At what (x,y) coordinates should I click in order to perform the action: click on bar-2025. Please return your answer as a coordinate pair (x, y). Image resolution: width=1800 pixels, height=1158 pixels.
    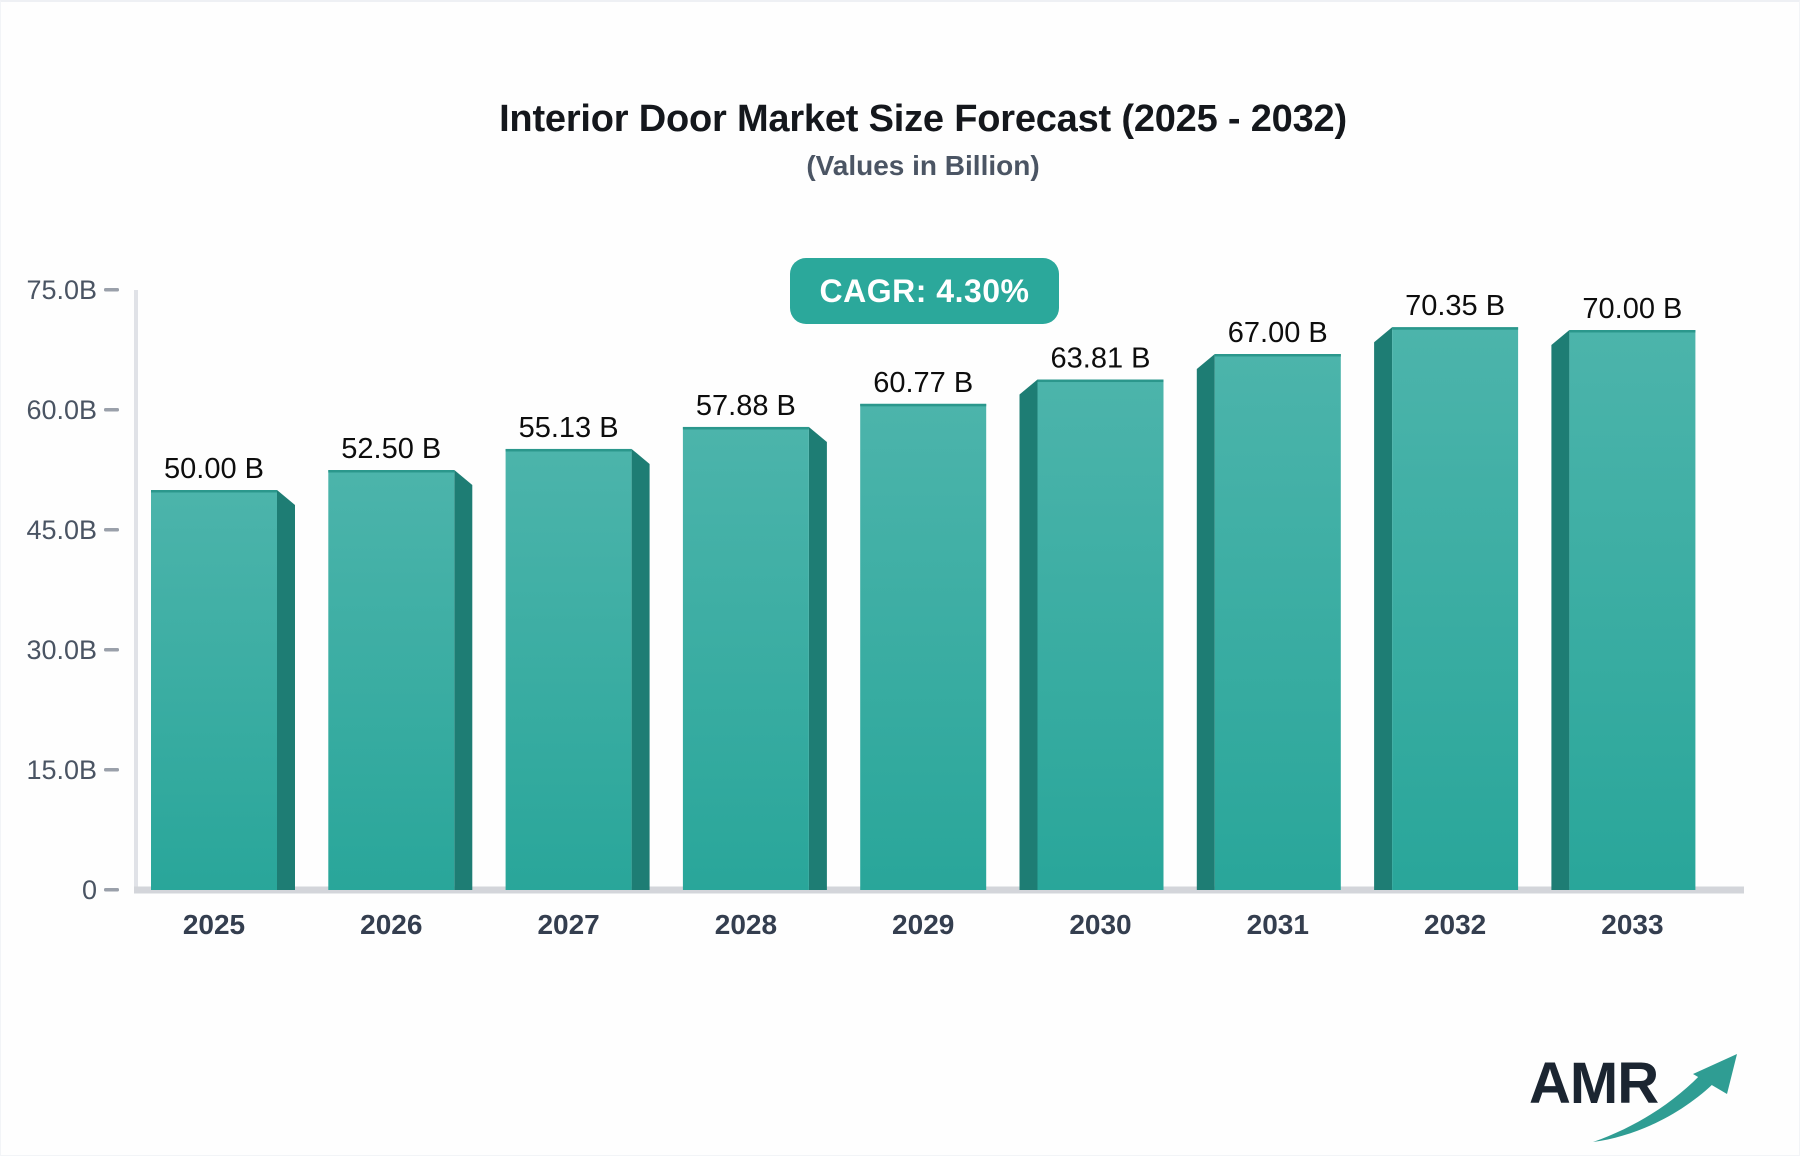
    Looking at the image, I should click on (214, 690).